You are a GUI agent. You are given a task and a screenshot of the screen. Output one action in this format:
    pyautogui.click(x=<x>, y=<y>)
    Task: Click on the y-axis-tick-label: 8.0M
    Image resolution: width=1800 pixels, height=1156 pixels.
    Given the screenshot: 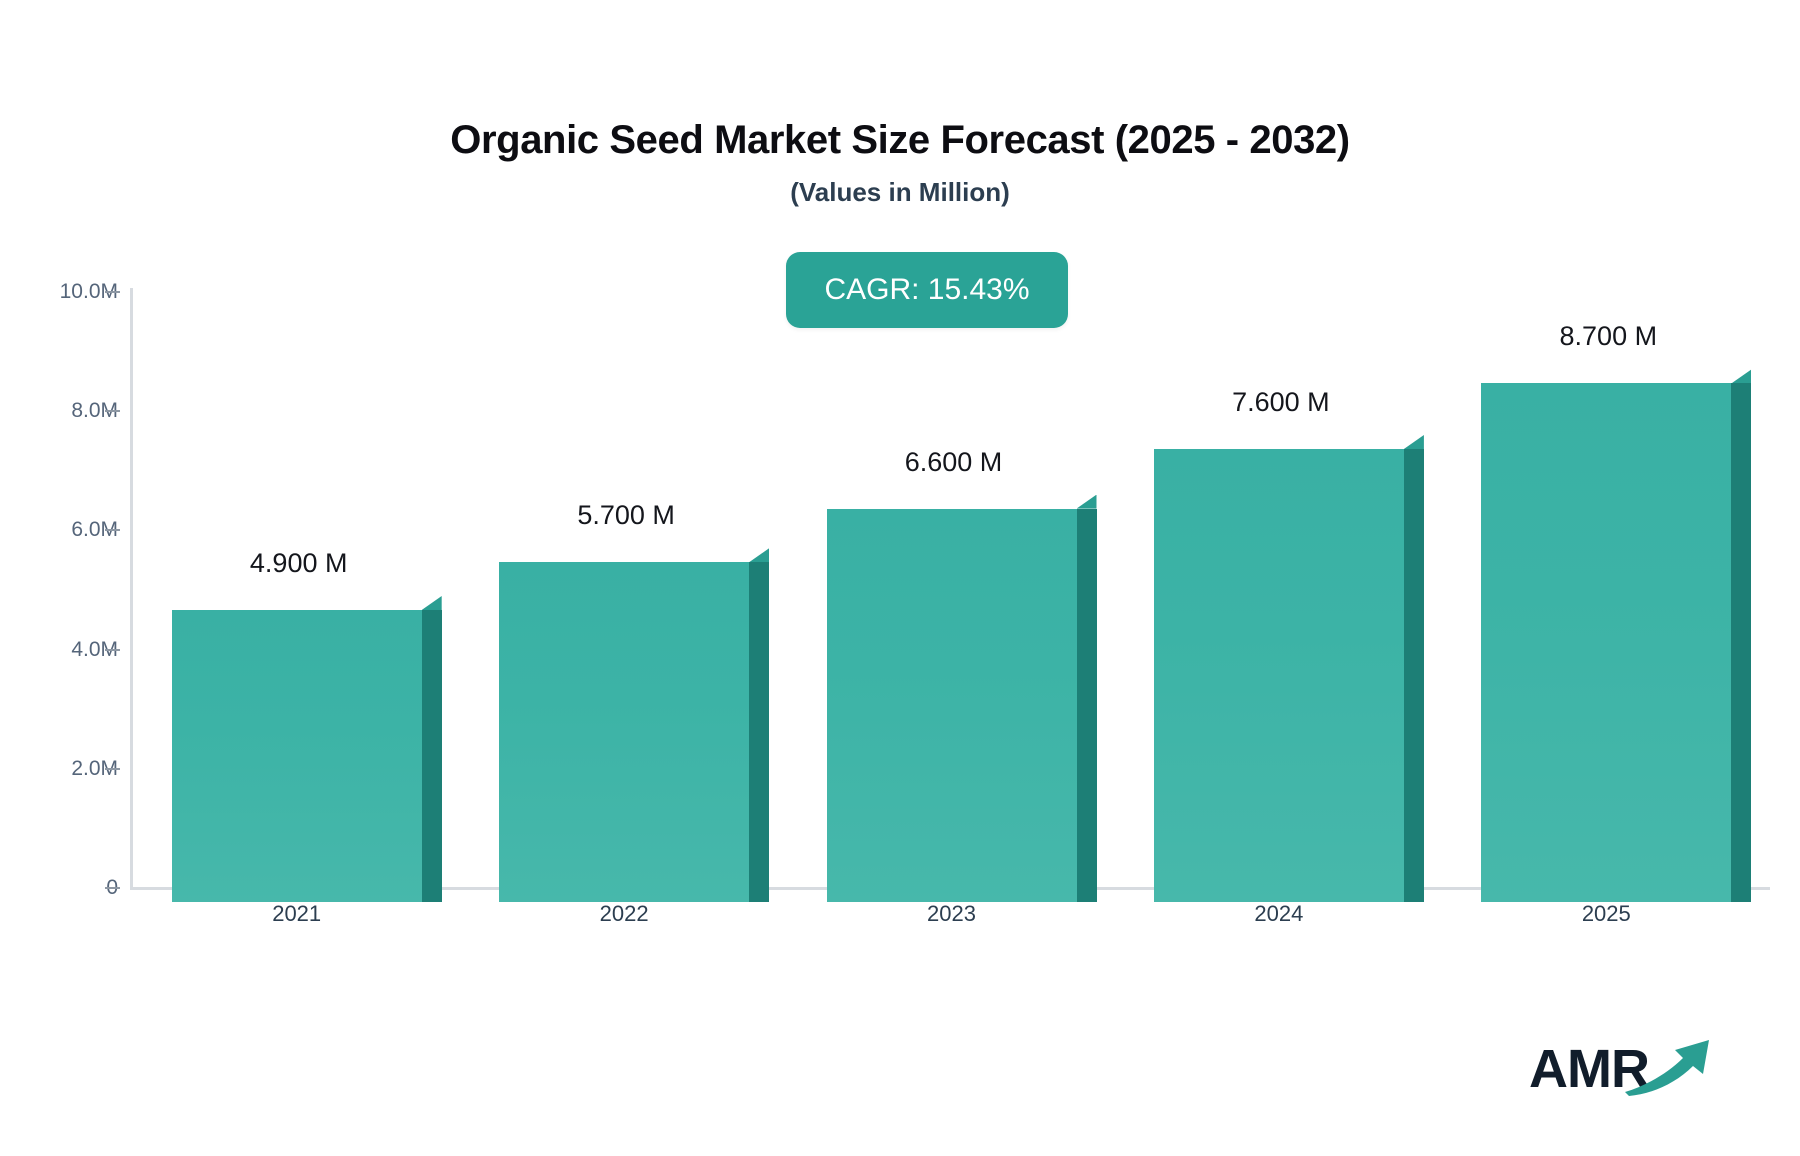 What is the action you would take?
    pyautogui.click(x=94, y=411)
    